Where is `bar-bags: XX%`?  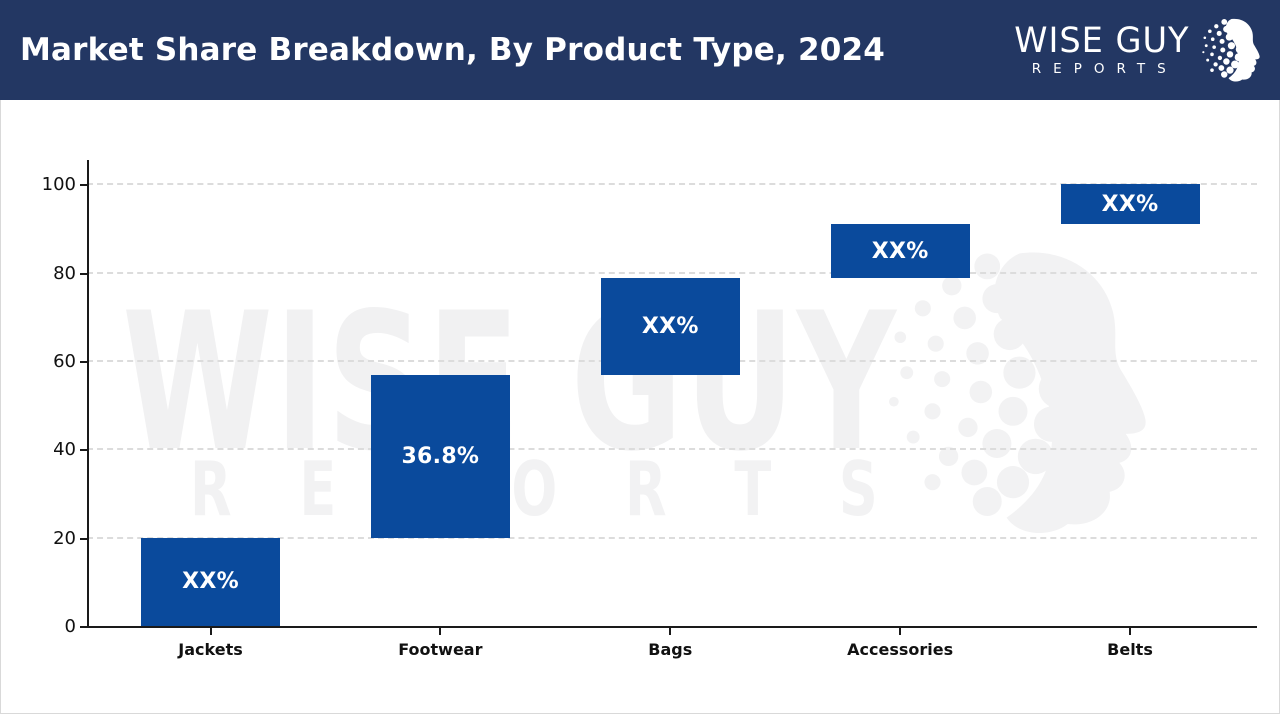 bar-bags: XX% is located at coordinates (670, 327).